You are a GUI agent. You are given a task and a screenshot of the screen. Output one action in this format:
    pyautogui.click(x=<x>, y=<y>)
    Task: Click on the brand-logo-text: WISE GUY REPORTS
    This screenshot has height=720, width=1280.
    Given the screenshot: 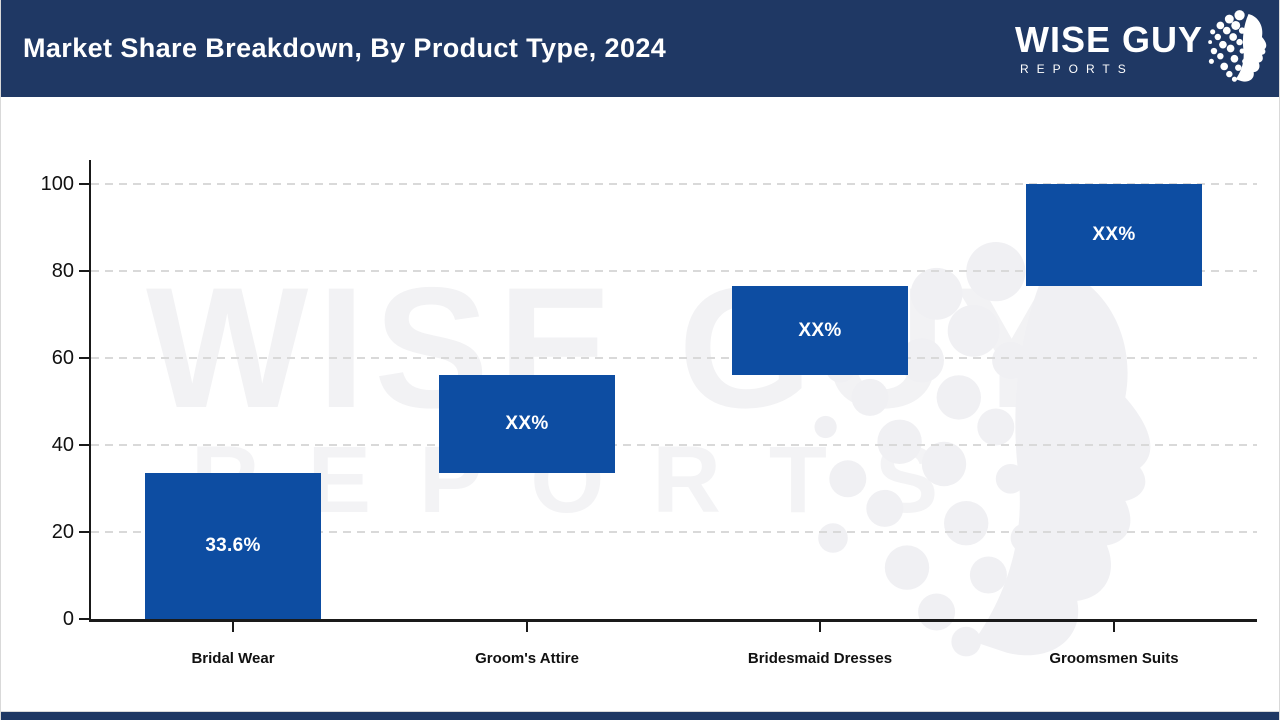 What is the action you would take?
    pyautogui.click(x=1108, y=47)
    